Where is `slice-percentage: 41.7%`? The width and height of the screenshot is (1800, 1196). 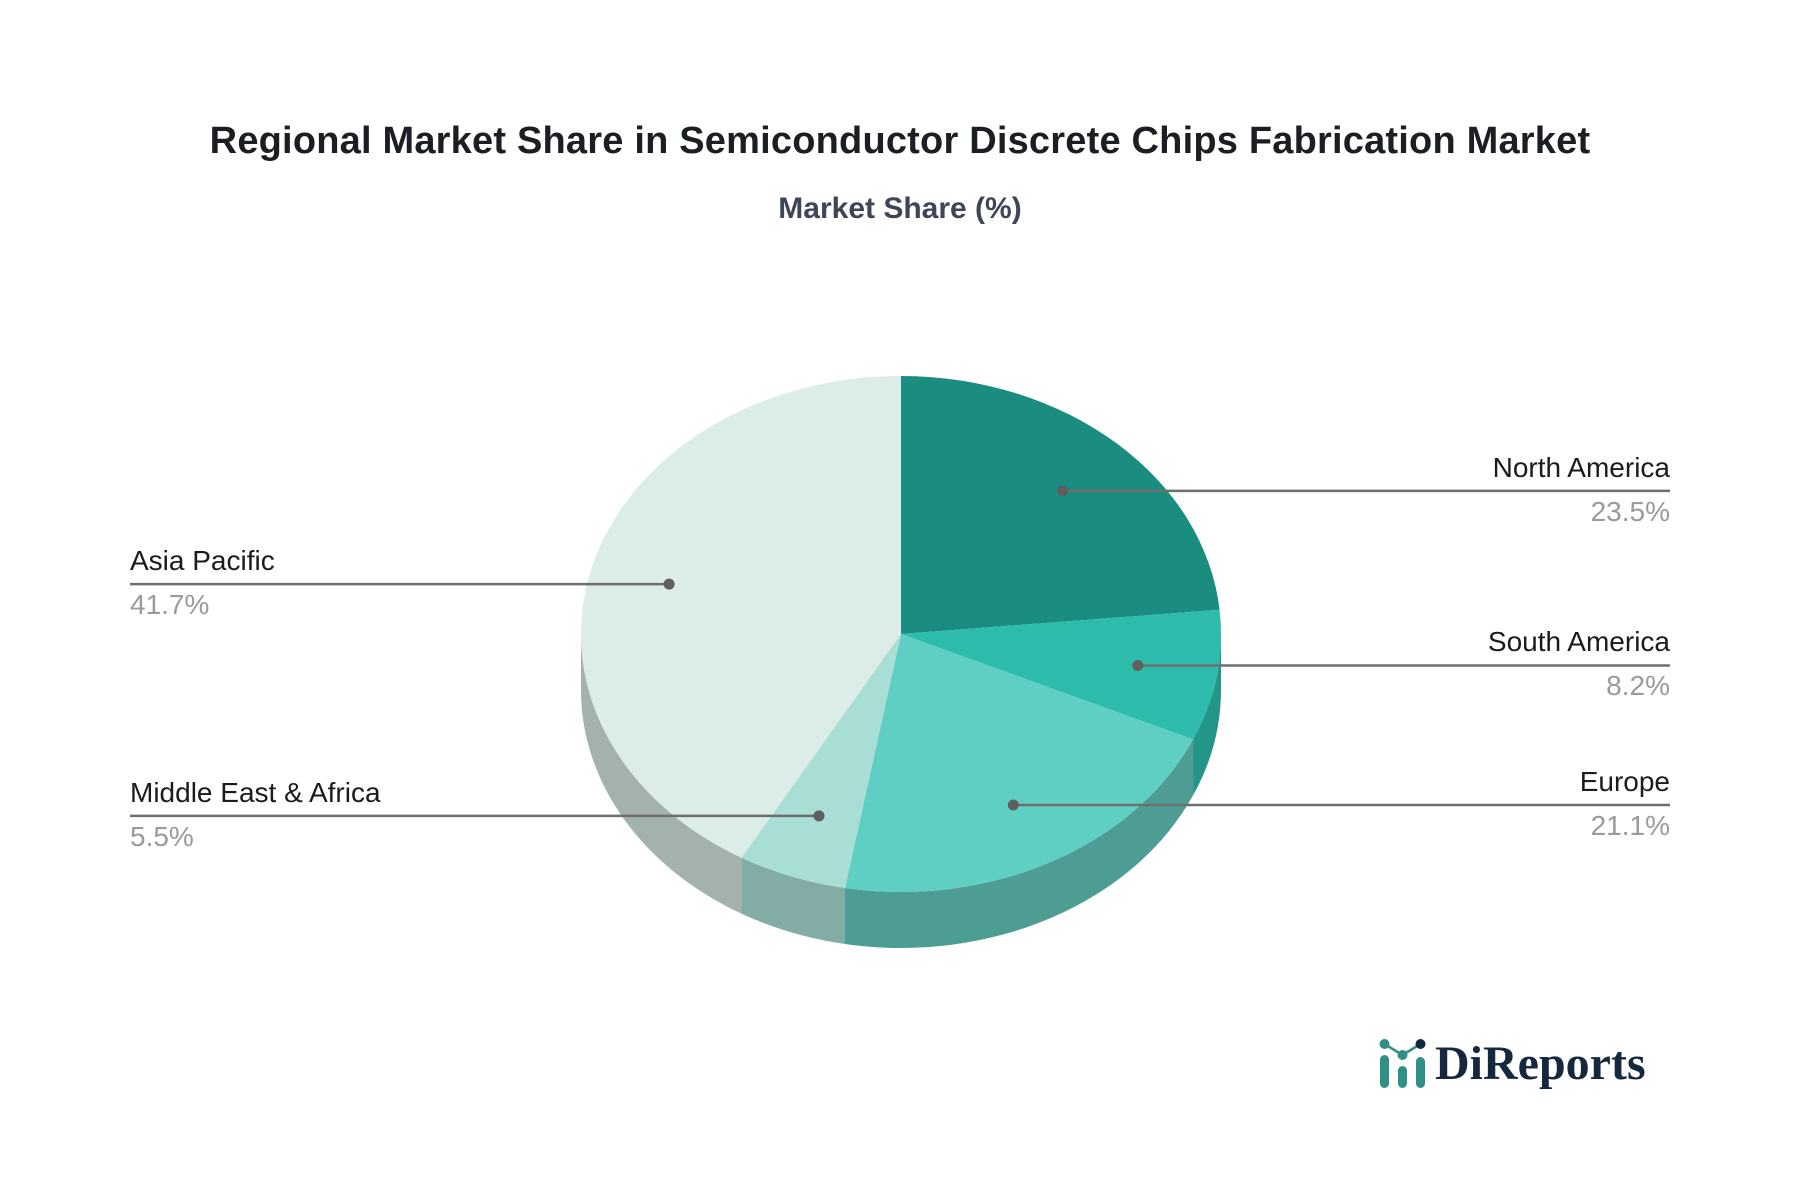 slice-percentage: 41.7% is located at coordinates (170, 605).